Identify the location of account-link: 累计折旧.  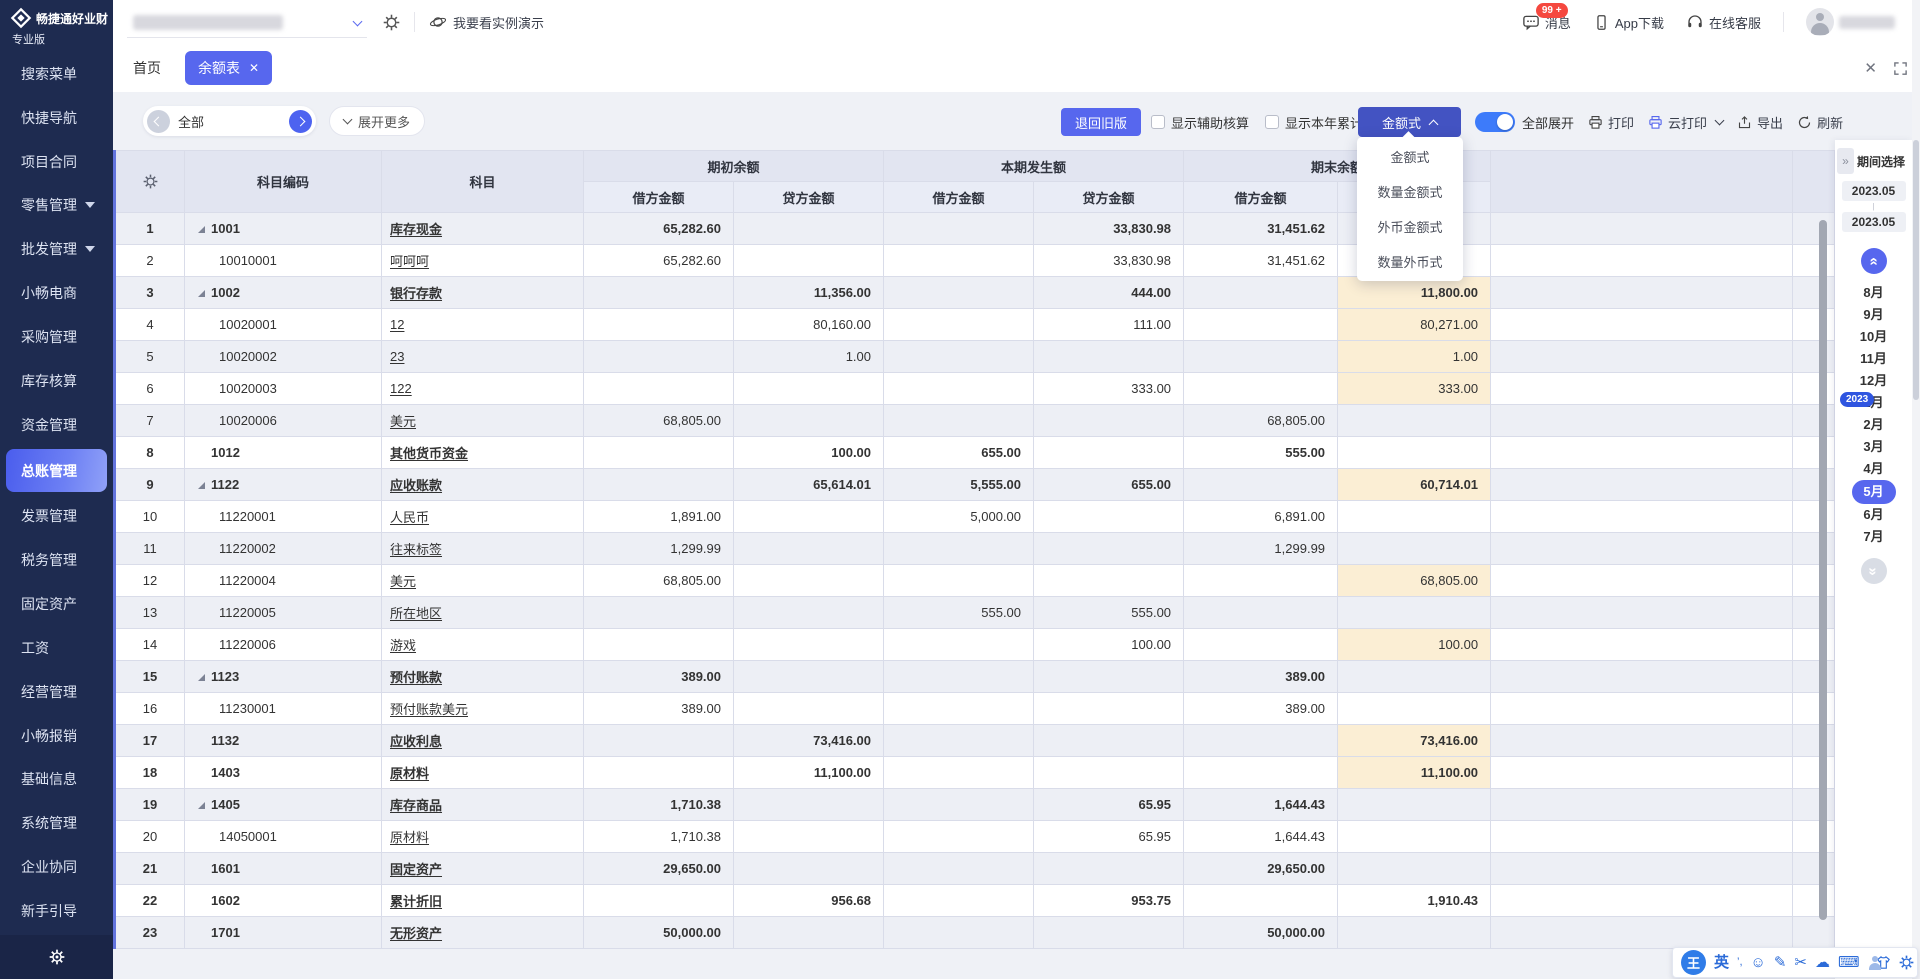
(416, 901).